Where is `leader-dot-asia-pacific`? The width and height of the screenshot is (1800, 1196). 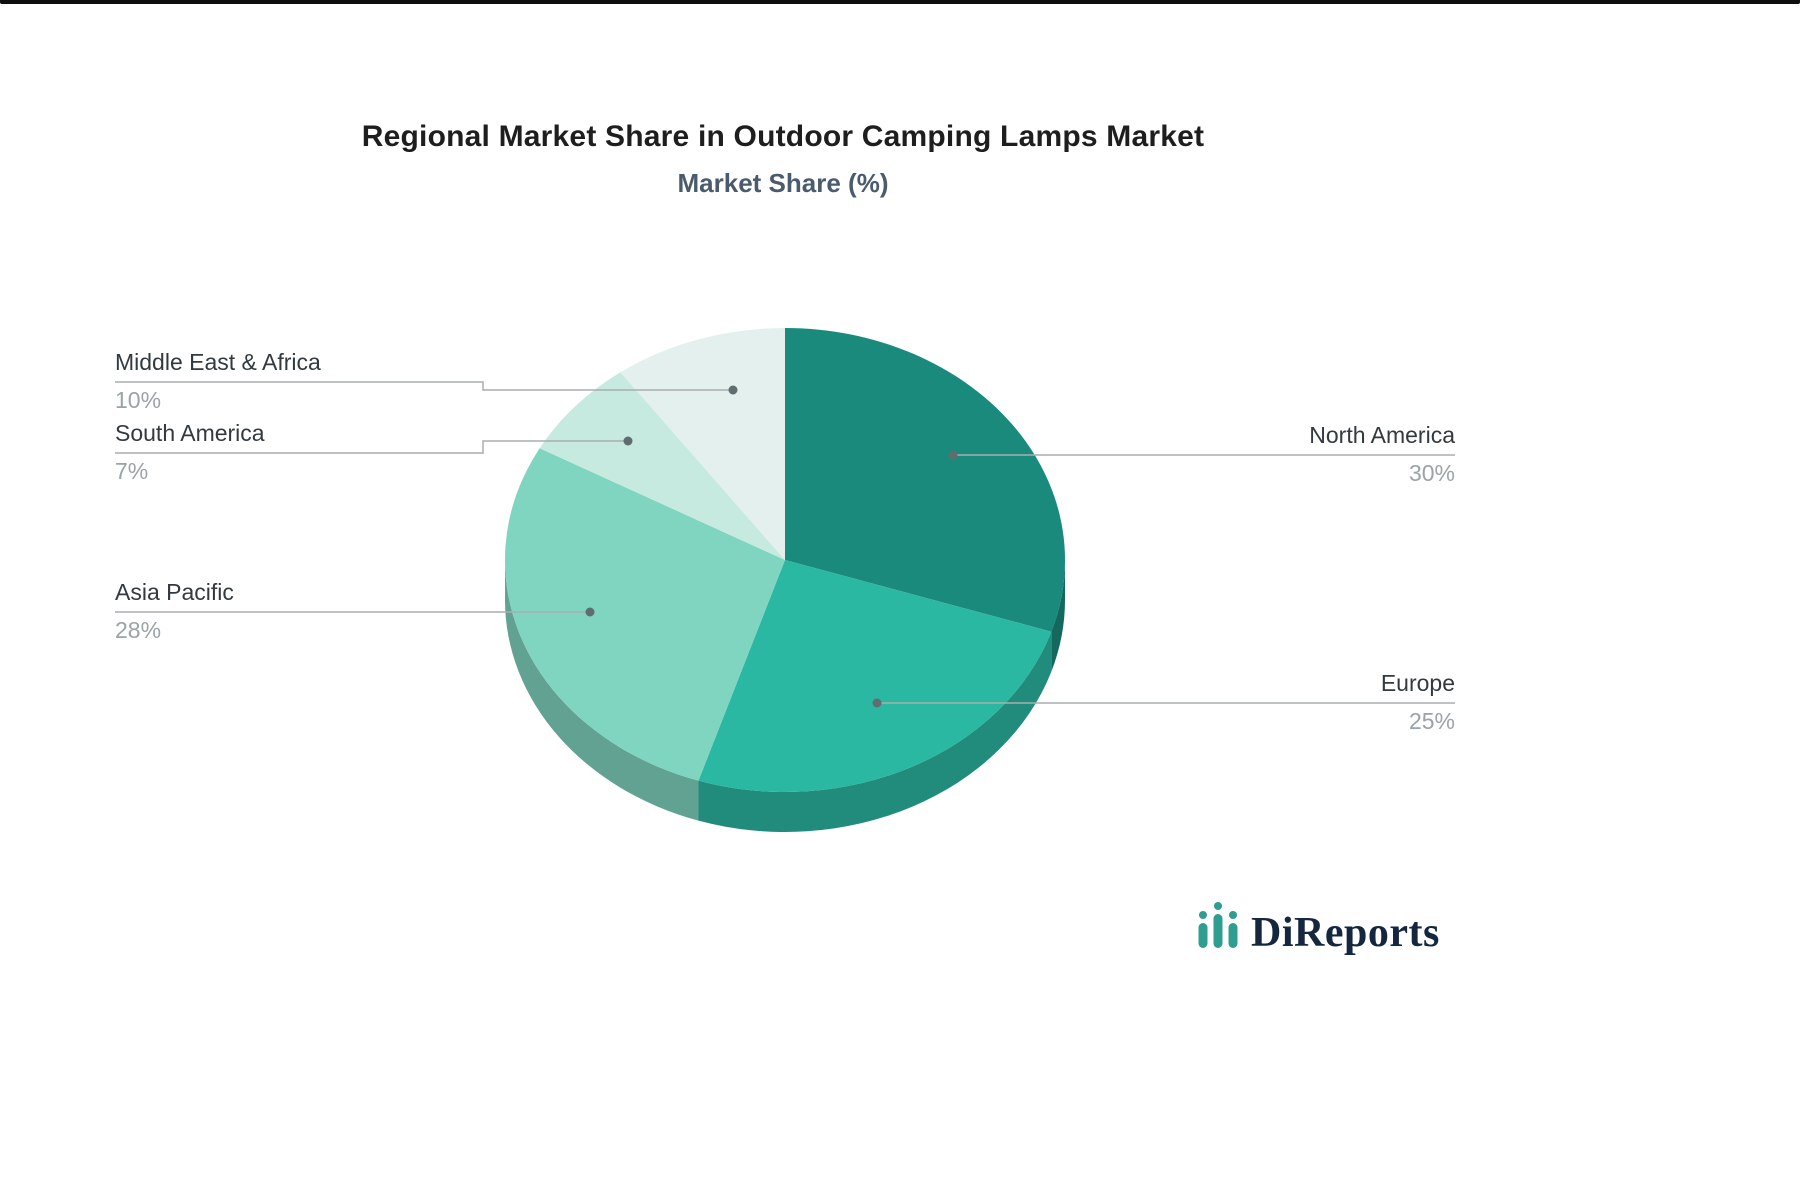
leader-dot-asia-pacific is located at coordinates (590, 612).